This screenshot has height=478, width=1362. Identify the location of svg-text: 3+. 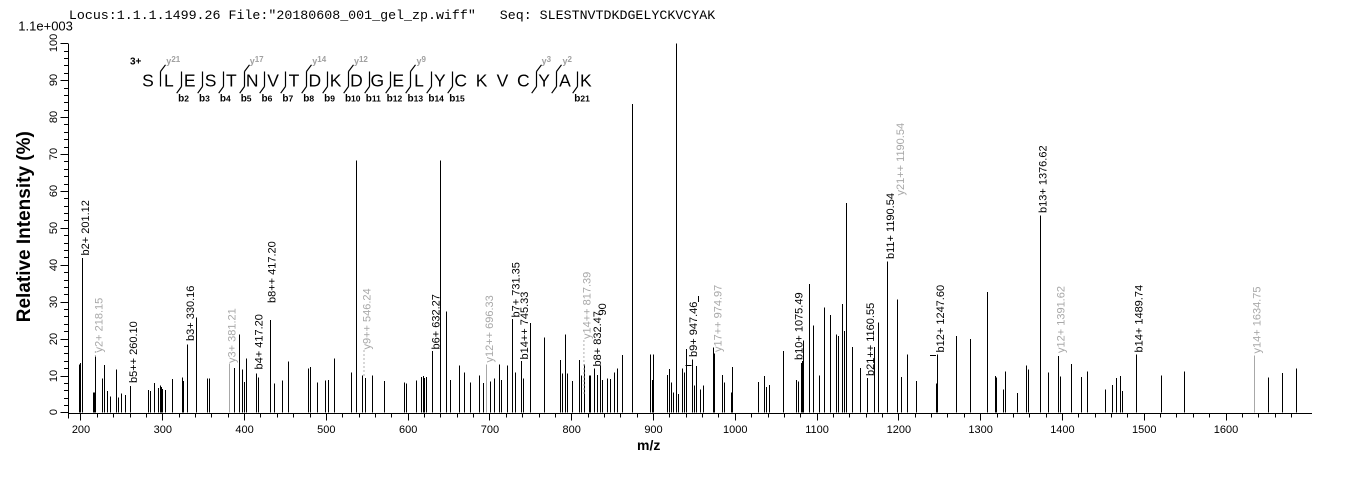
(136, 62).